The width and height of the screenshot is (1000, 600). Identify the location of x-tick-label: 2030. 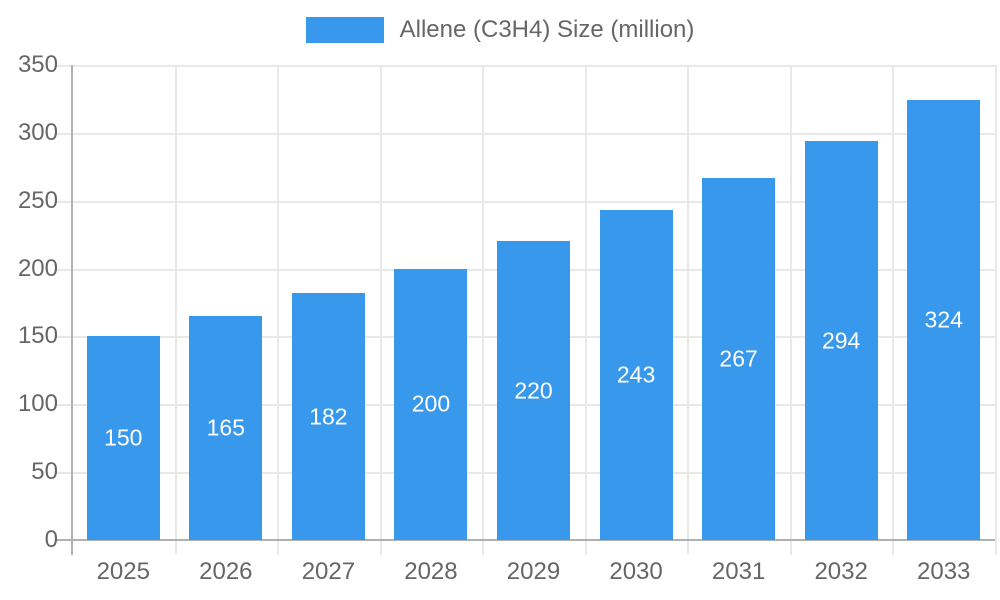
(636, 571).